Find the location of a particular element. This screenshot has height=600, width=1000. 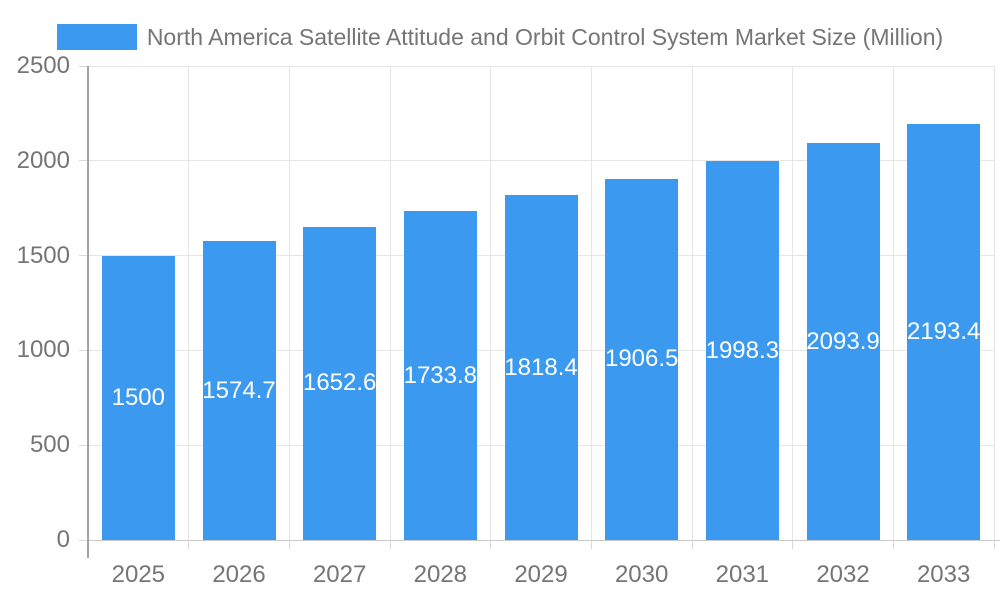

bar-value-label: 1906.5 is located at coordinates (641, 359).